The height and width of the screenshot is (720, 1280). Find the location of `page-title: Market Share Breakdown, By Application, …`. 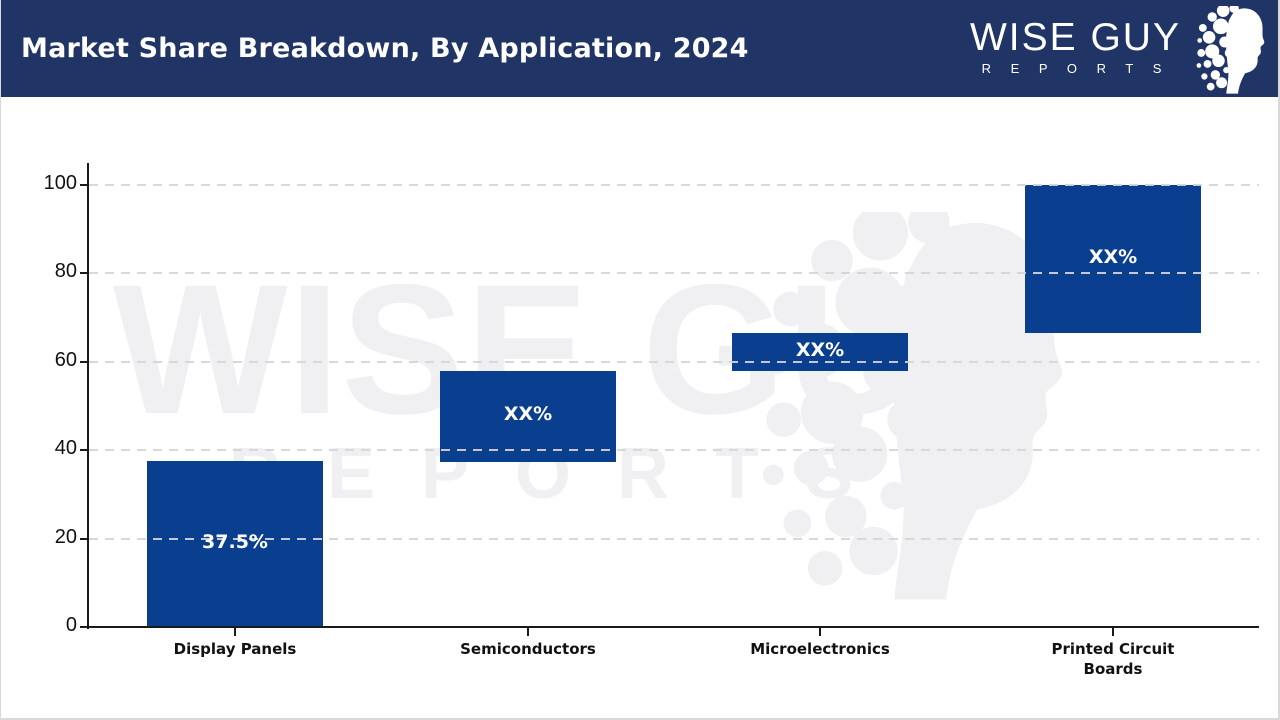

page-title: Market Share Breakdown, By Application, … is located at coordinates (385, 48).